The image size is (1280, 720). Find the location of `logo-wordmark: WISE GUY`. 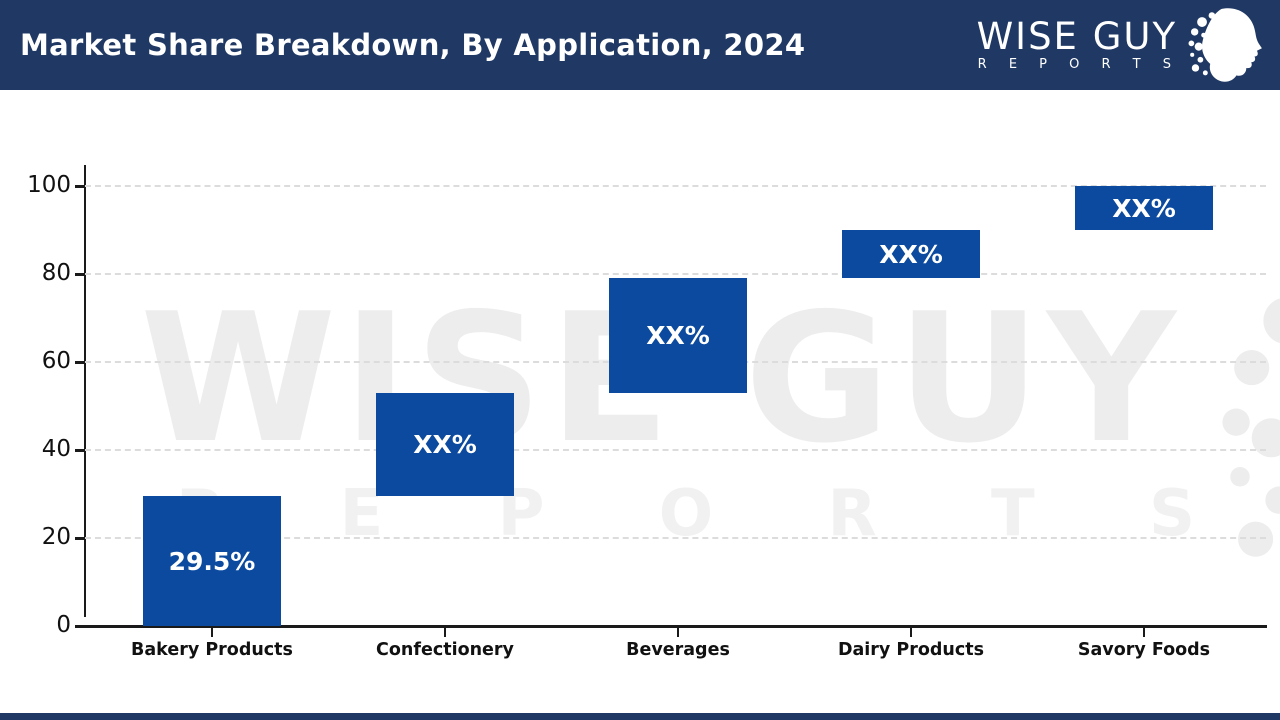

logo-wordmark: WISE GUY is located at coordinates (1077, 36).